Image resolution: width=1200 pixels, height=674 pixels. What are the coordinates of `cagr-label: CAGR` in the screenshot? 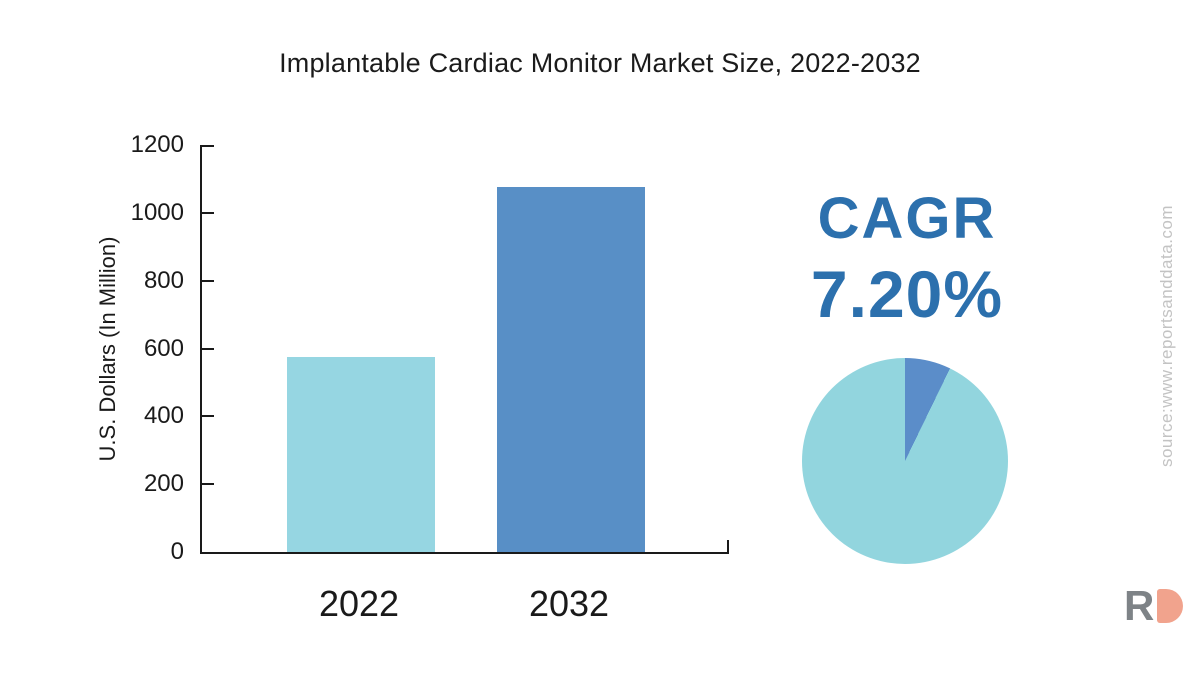 It's located at (907, 218).